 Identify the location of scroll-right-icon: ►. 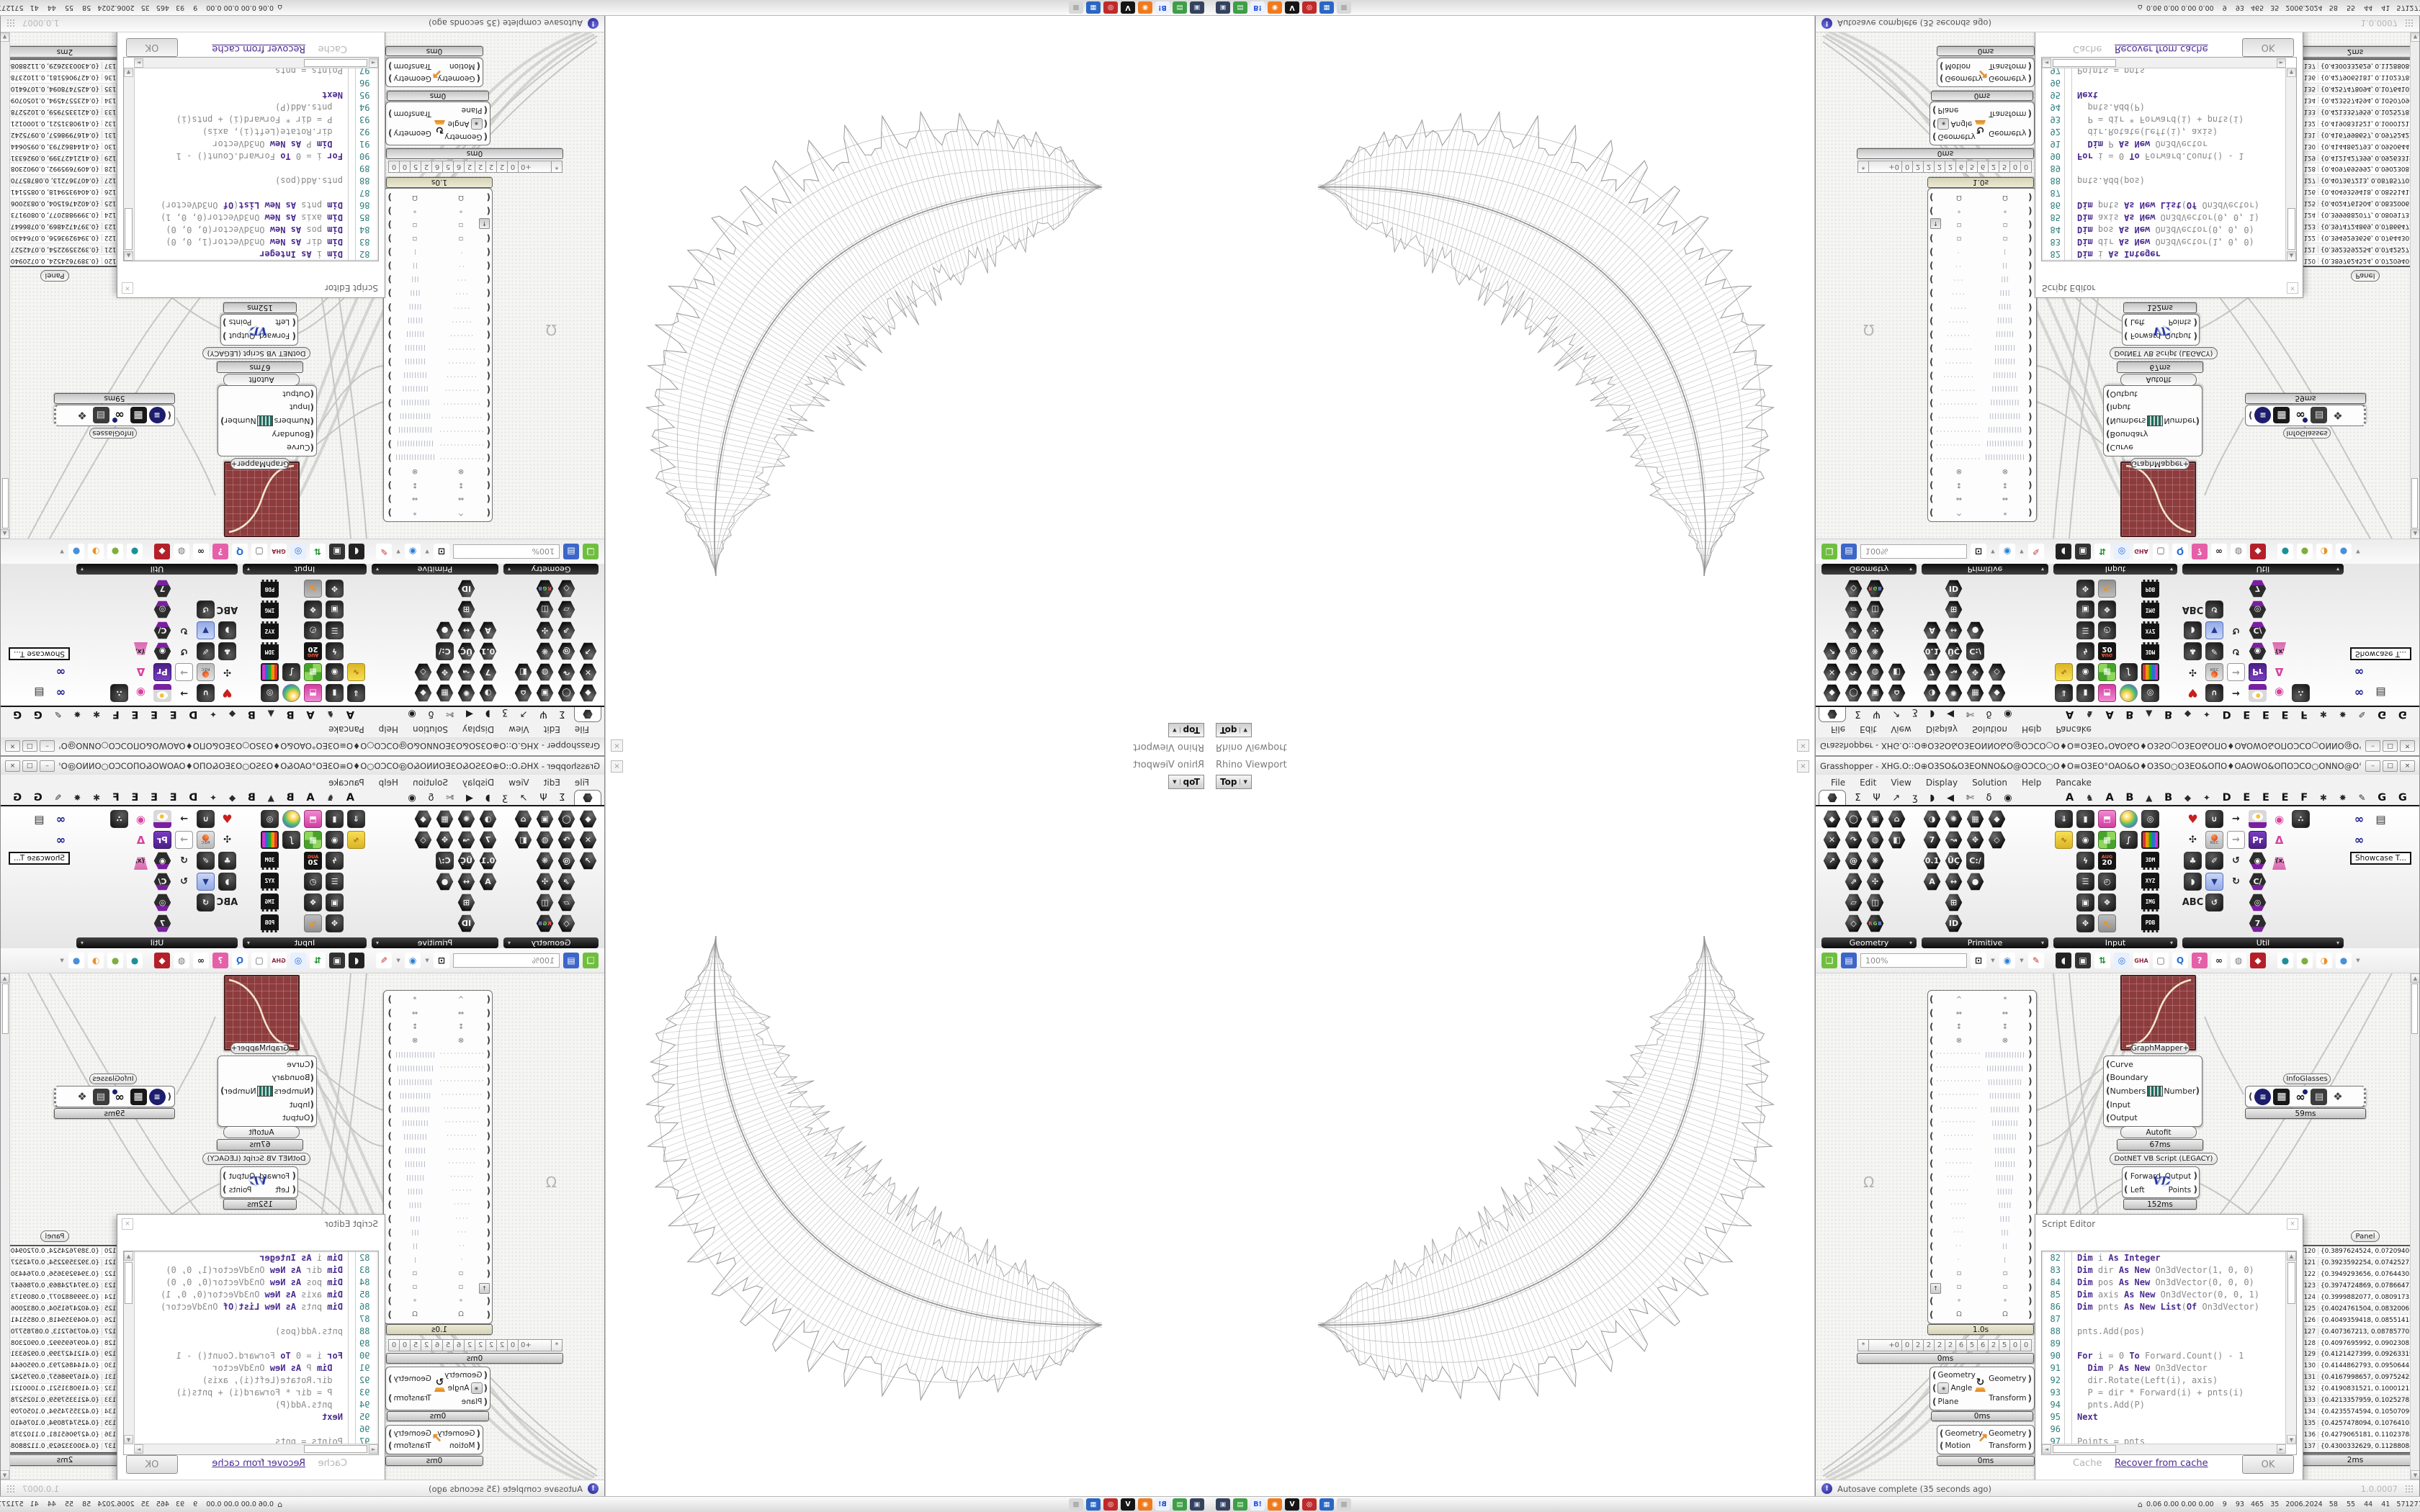
(2281, 63).